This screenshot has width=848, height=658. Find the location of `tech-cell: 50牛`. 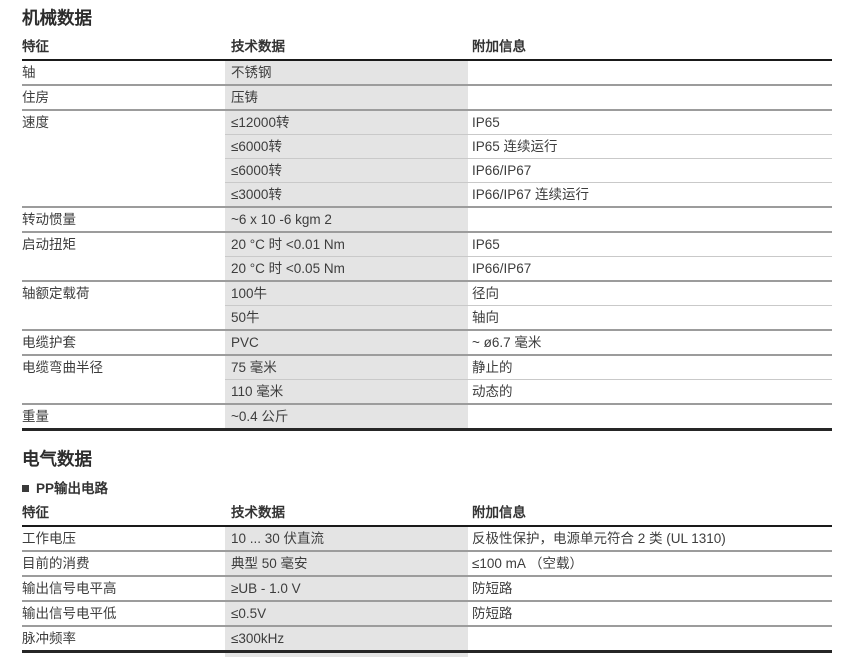

tech-cell: 50牛 is located at coordinates (346, 317).